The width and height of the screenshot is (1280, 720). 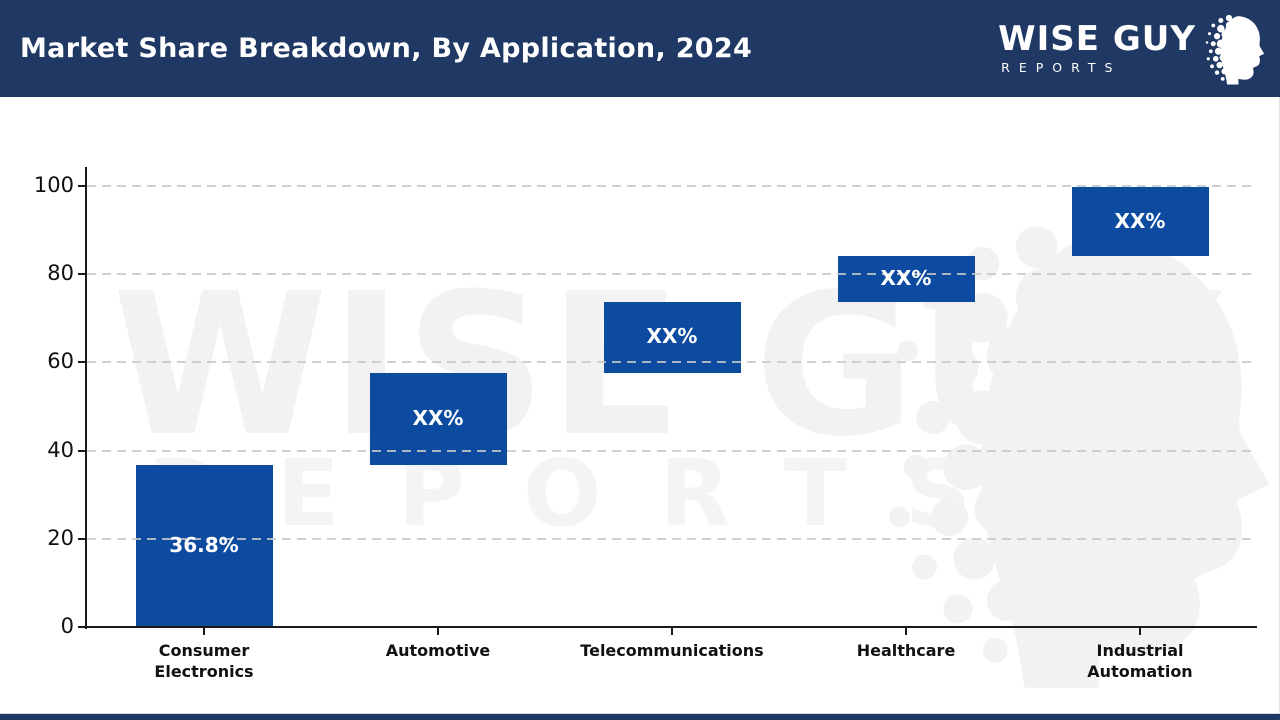 I want to click on bar-automotive, so click(x=438, y=418).